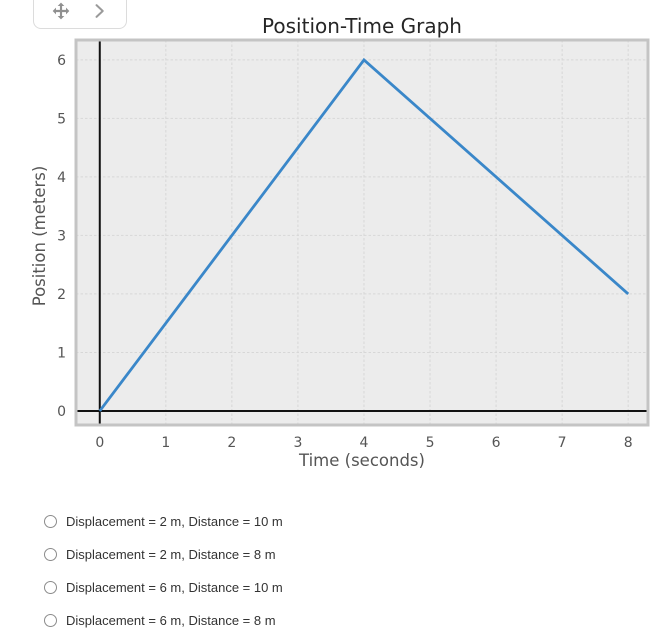 The height and width of the screenshot is (642, 655). Describe the element at coordinates (61, 295) in the screenshot. I see `y-tick-label: 2` at that location.